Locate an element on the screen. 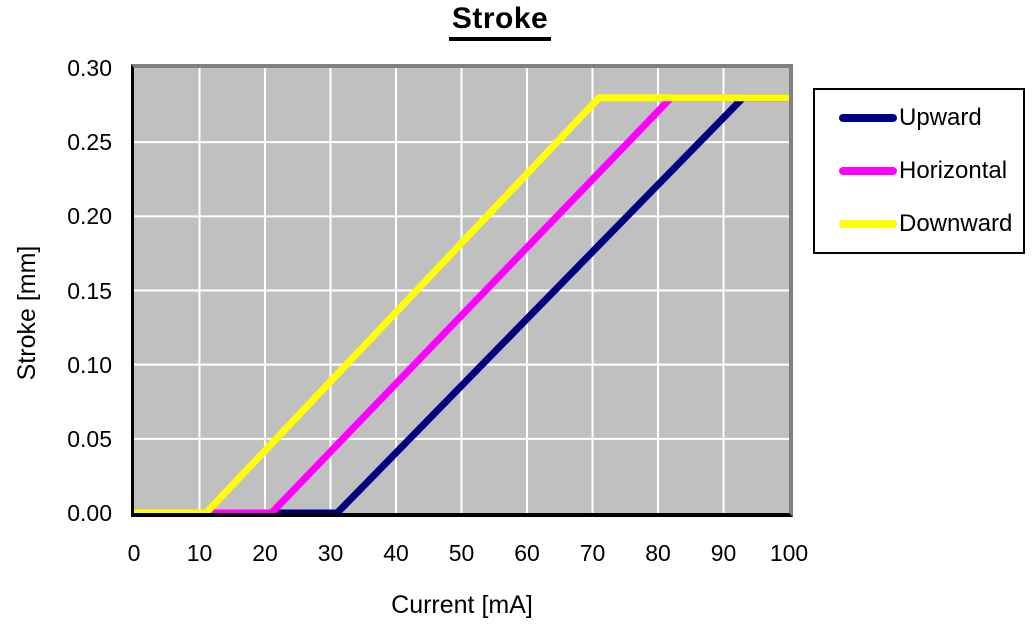  y-tick-label: 0.30 is located at coordinates (89, 68).